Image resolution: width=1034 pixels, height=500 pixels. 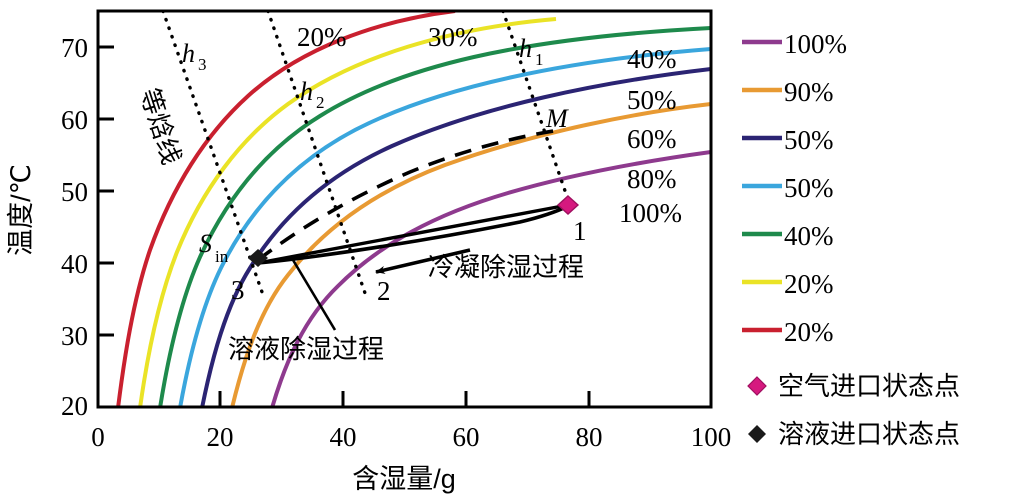 I want to click on y-tick-label-50: 50, so click(x=74, y=192).